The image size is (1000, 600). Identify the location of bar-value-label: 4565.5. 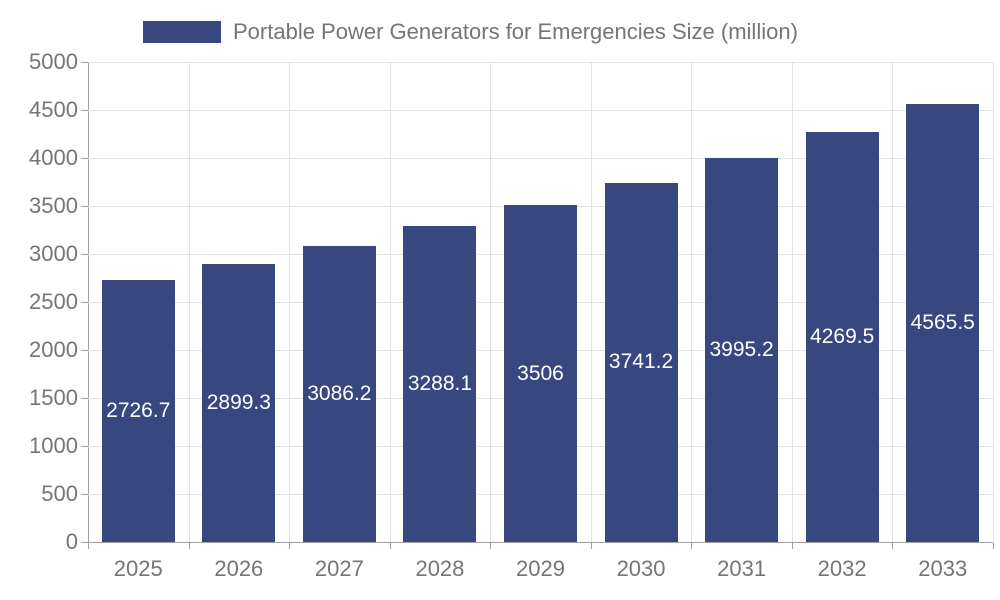
(942, 322).